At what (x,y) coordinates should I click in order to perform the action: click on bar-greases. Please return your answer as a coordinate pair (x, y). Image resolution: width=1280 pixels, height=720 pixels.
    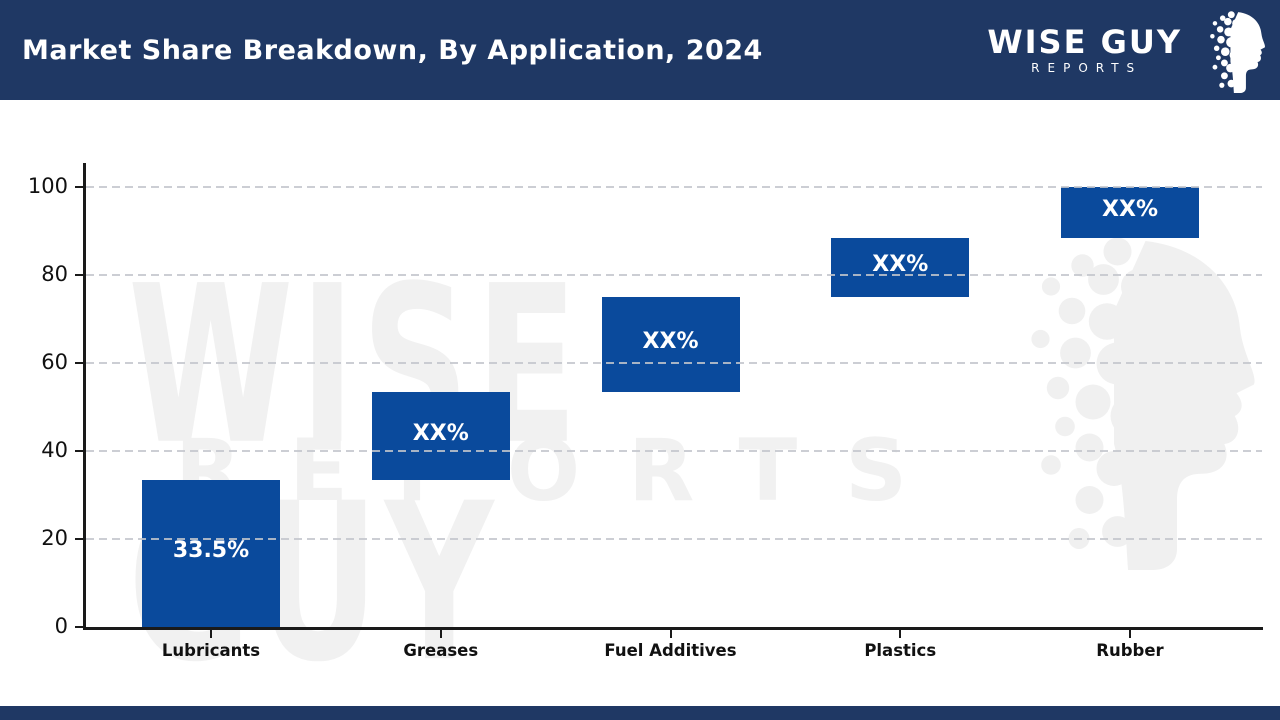
    Looking at the image, I should click on (440, 435).